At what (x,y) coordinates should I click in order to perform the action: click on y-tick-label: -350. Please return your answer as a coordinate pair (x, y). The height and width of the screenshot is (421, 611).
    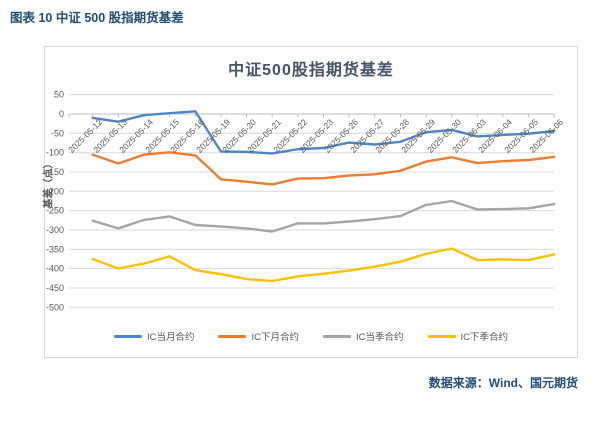
    Looking at the image, I should click on (55, 249).